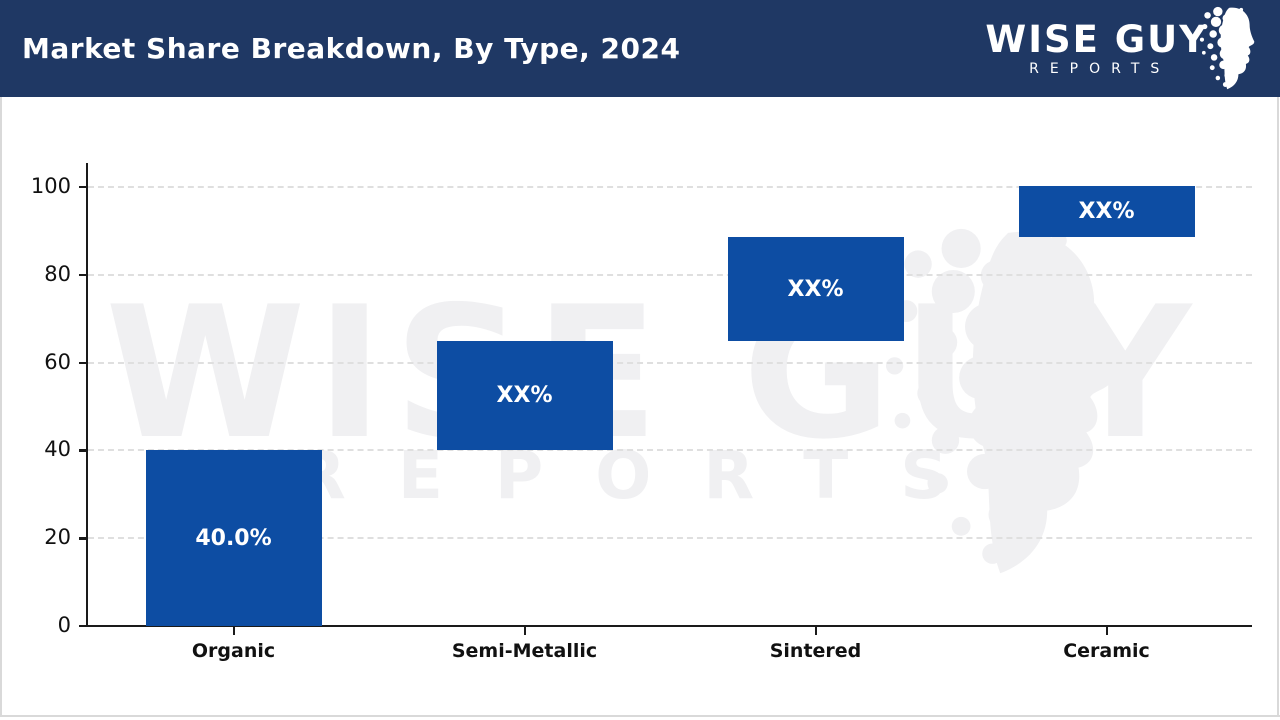 The height and width of the screenshot is (720, 1280). What do you see at coordinates (1012, 405) in the screenshot?
I see `watermark-head-icon` at bounding box center [1012, 405].